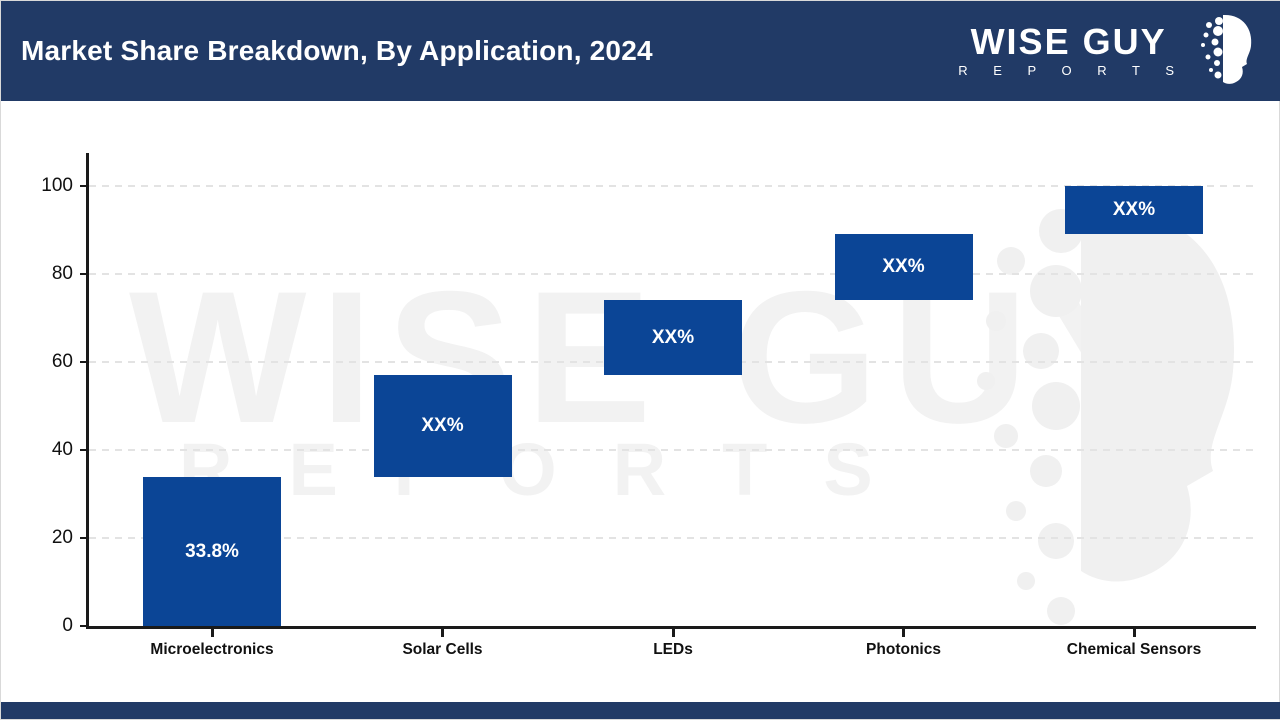 Image resolution: width=1280 pixels, height=720 pixels. Describe the element at coordinates (57, 185) in the screenshot. I see `y-axis-tick-label: 100` at that location.